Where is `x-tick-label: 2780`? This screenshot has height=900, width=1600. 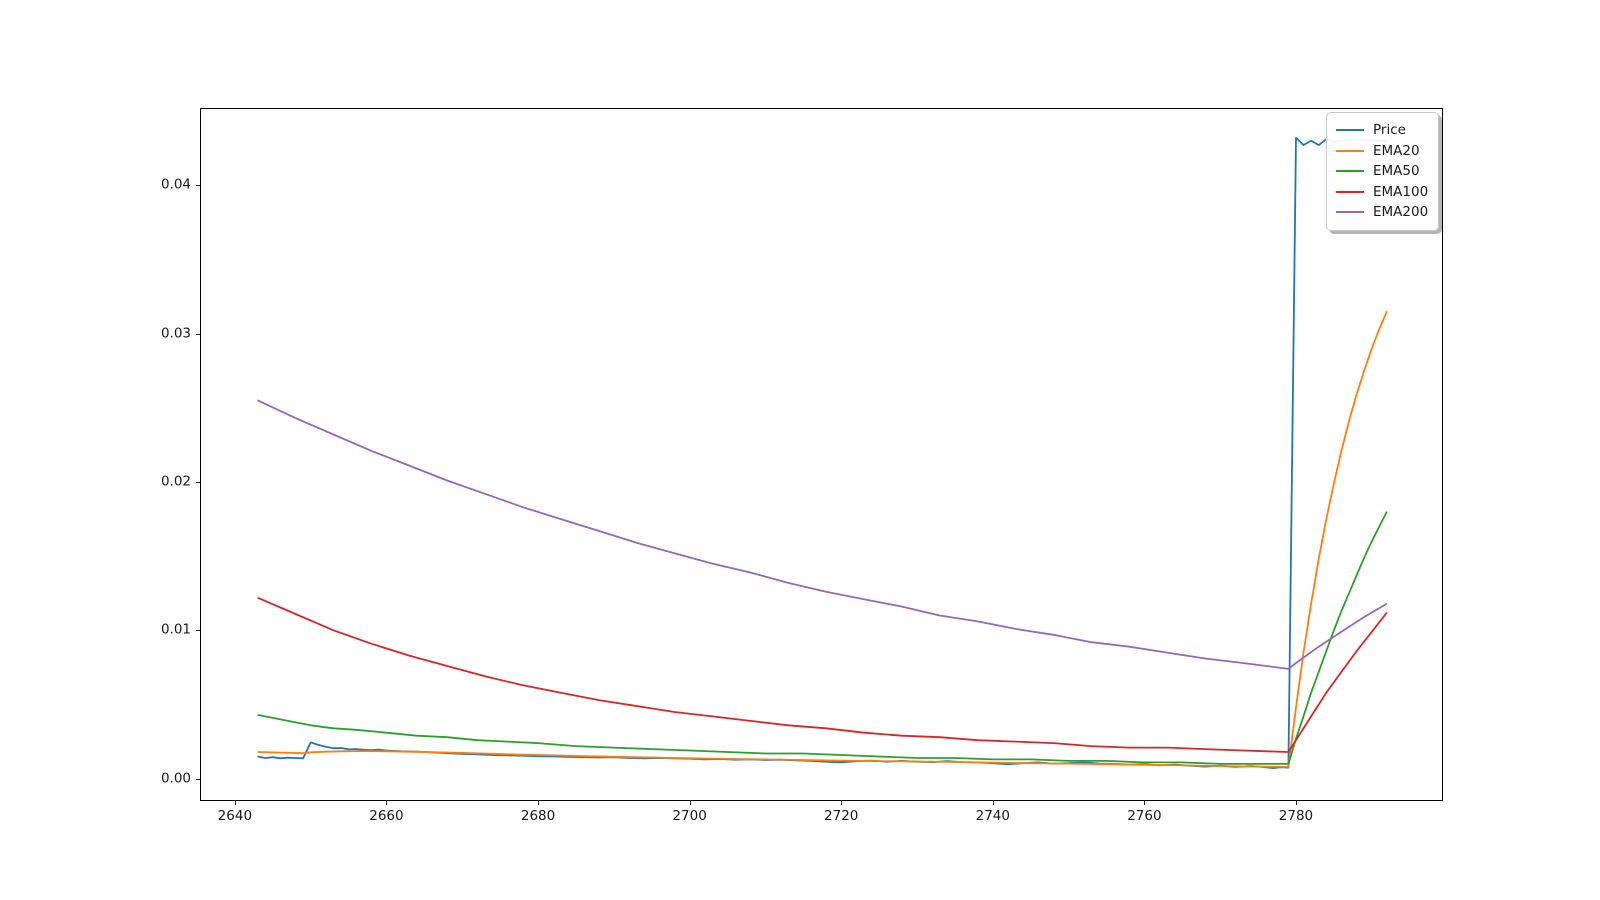 x-tick-label: 2780 is located at coordinates (1296, 816).